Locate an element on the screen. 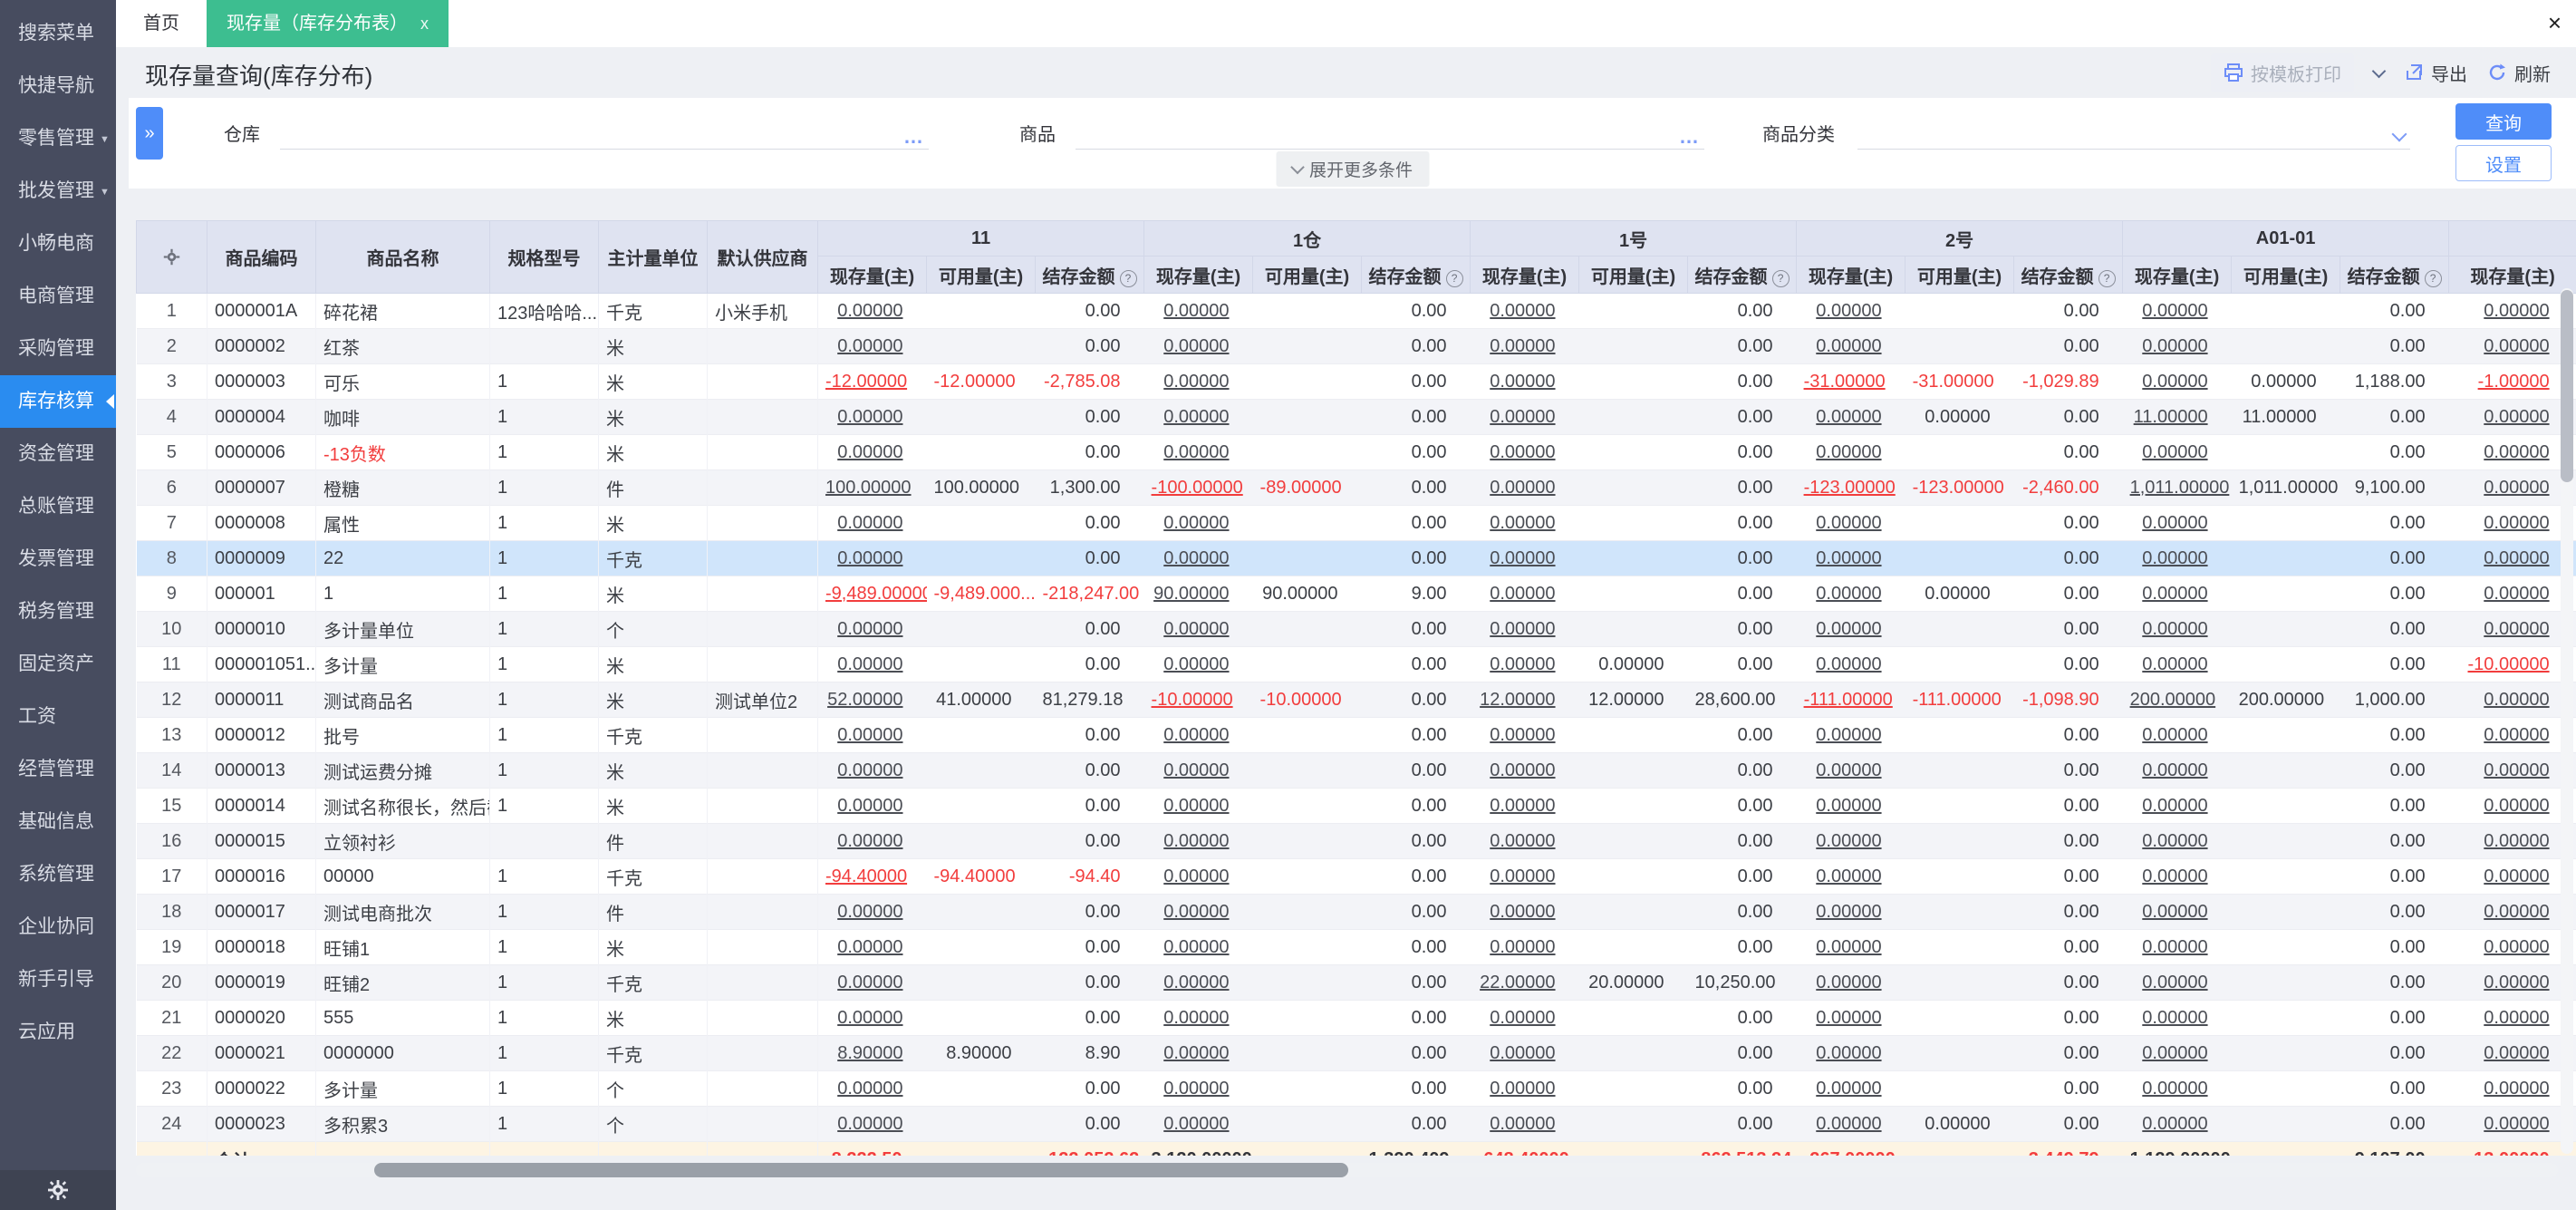 The width and height of the screenshot is (2576, 1210). sidebar-item-固定资产: 固定资产 is located at coordinates (58, 664).